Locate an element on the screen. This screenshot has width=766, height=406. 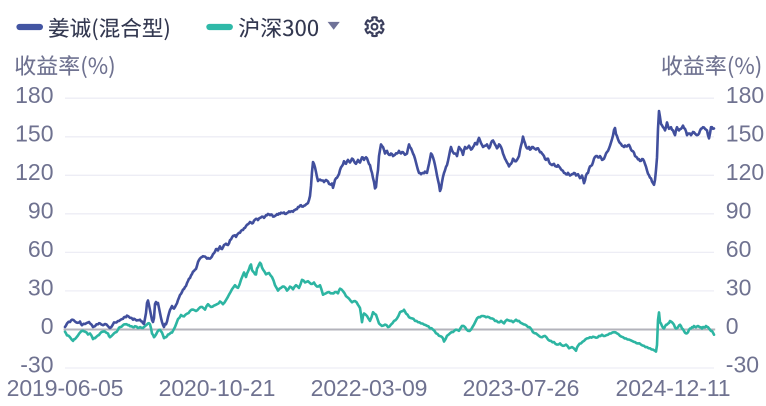
svg-text: 2024-12-11 is located at coordinates (673, 388).